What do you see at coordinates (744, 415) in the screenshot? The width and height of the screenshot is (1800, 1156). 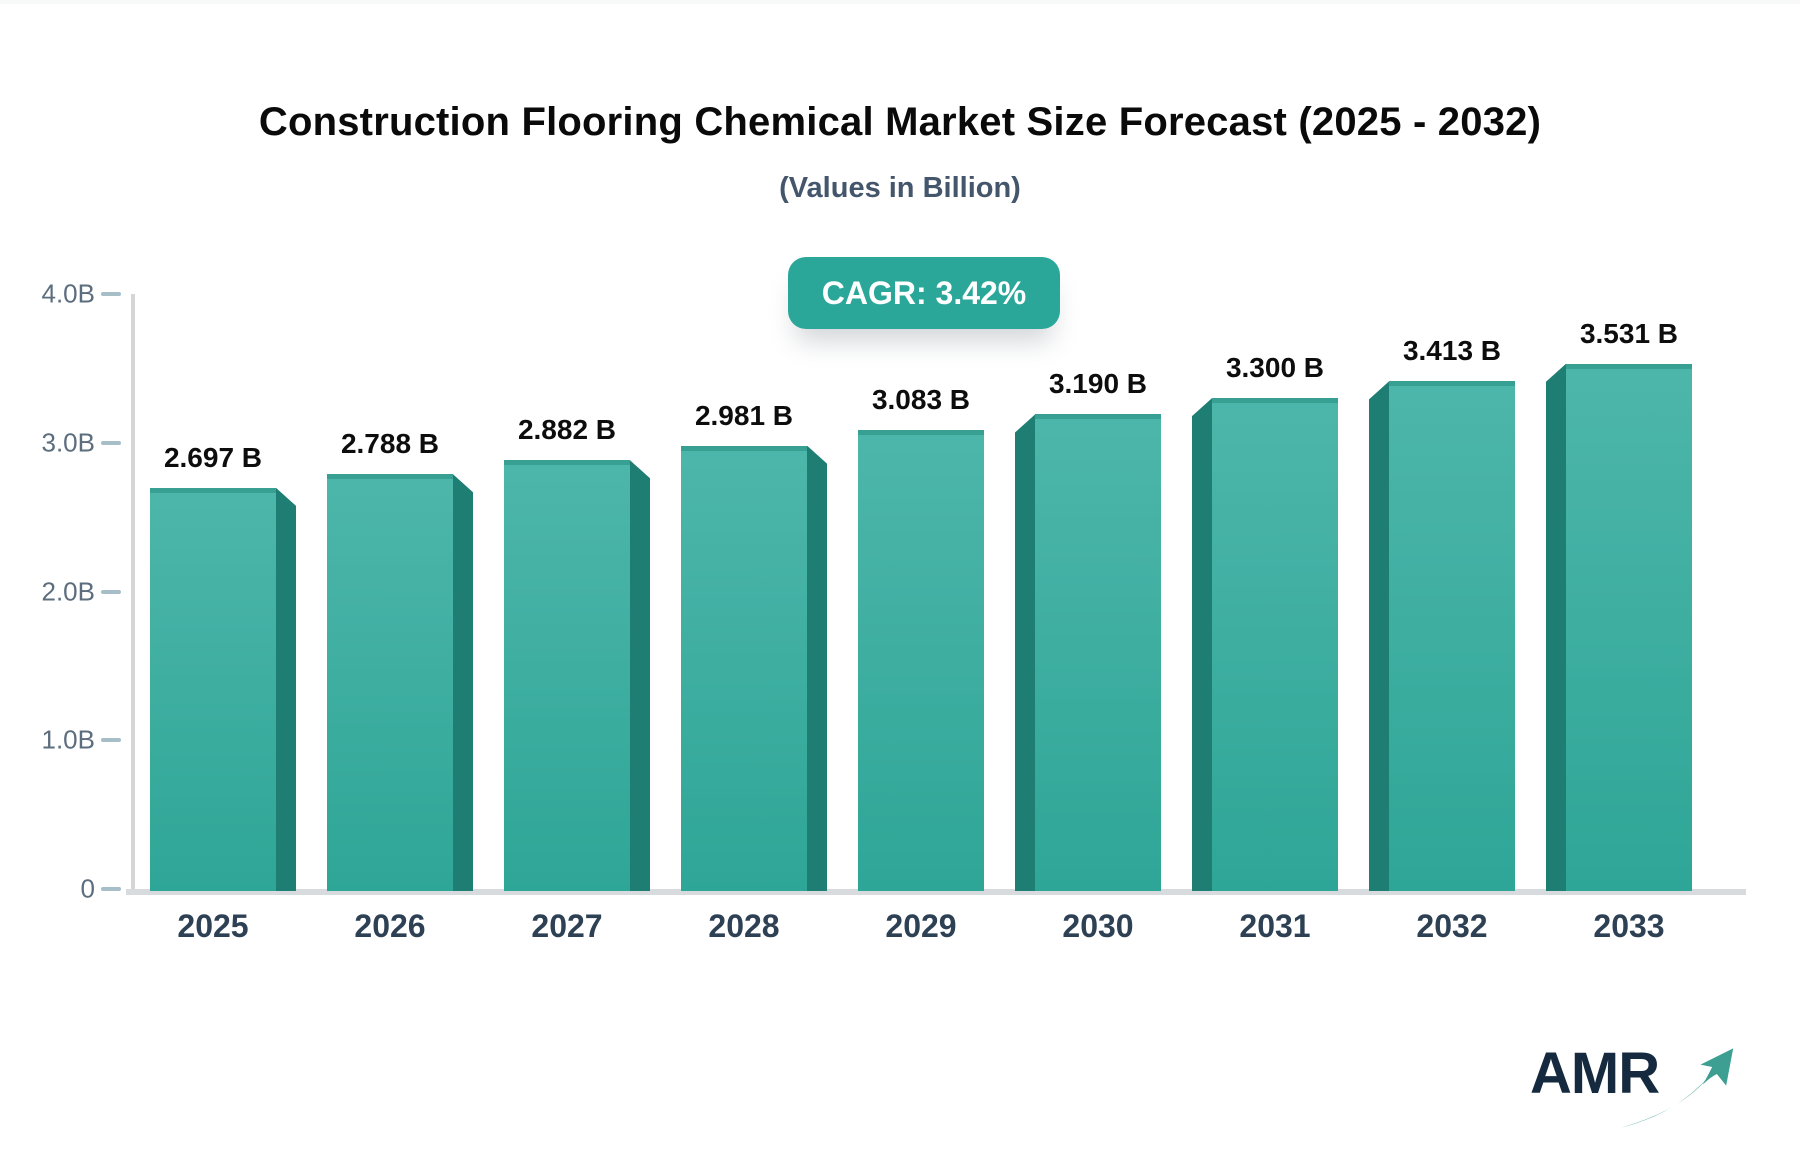 I see `bar-value-label-2028: 2.981 B` at bounding box center [744, 415].